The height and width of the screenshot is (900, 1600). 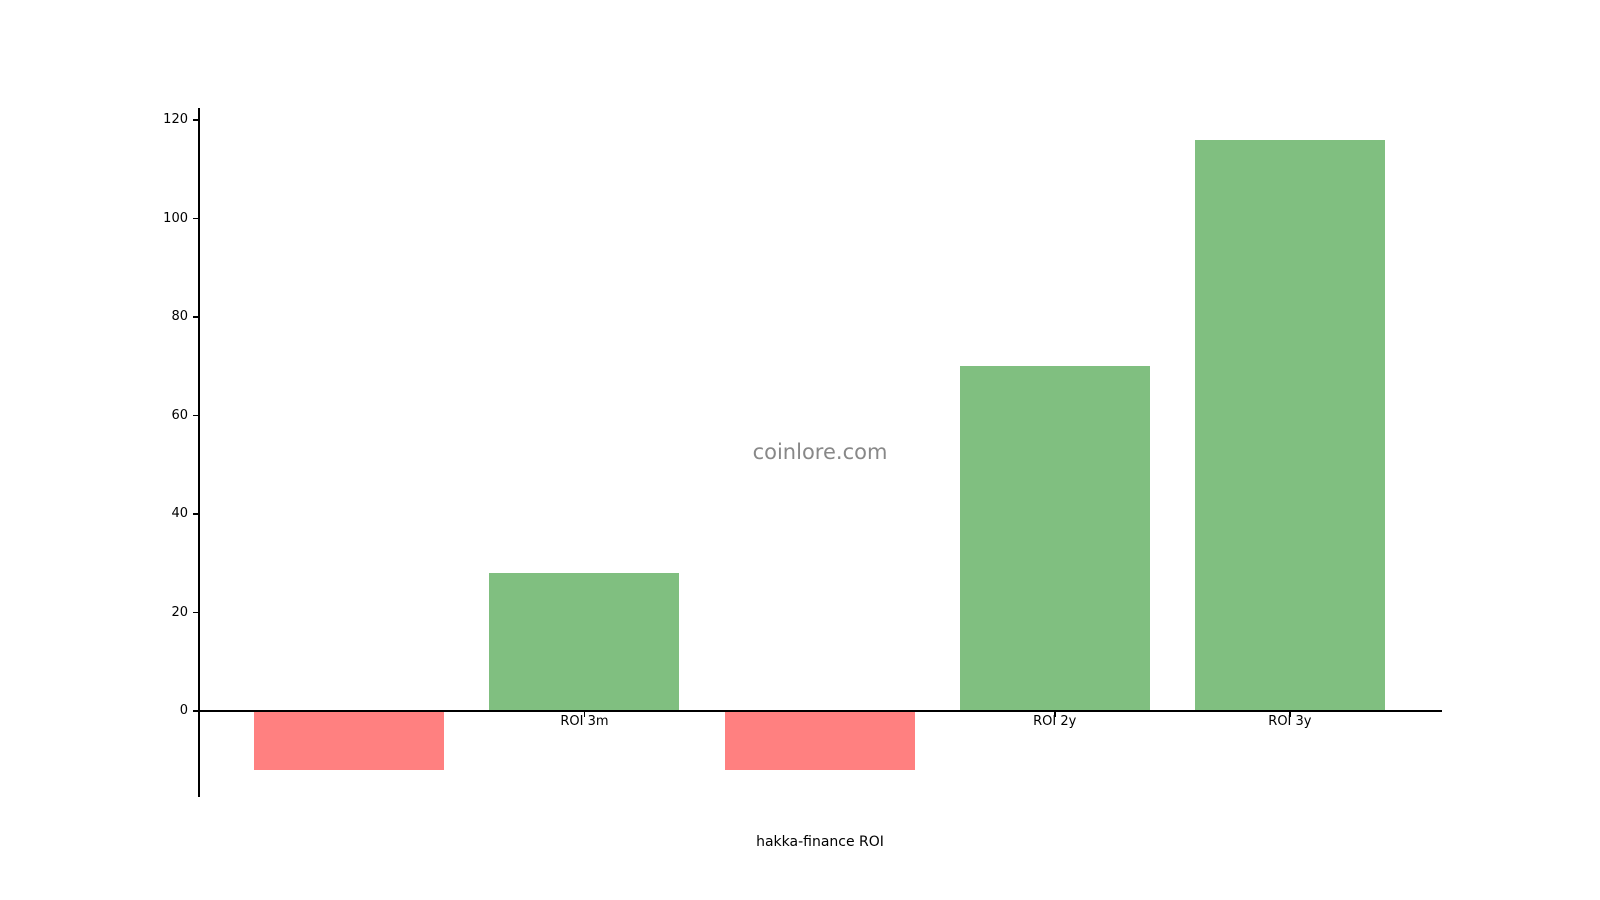 I want to click on x-tick-label: ROI 3y, so click(x=1290, y=721).